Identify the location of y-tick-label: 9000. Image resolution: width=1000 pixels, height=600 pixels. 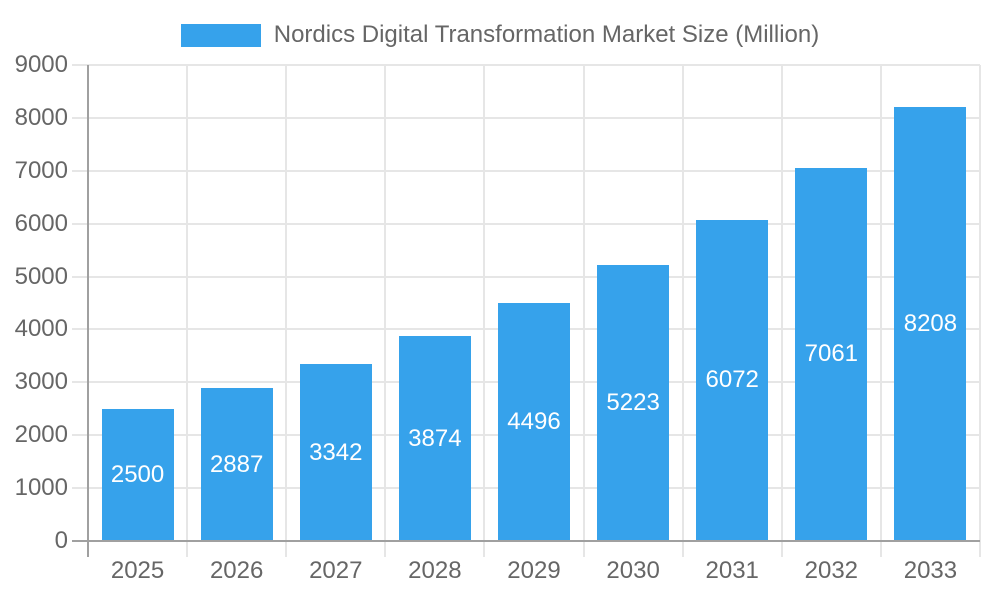
(41, 64).